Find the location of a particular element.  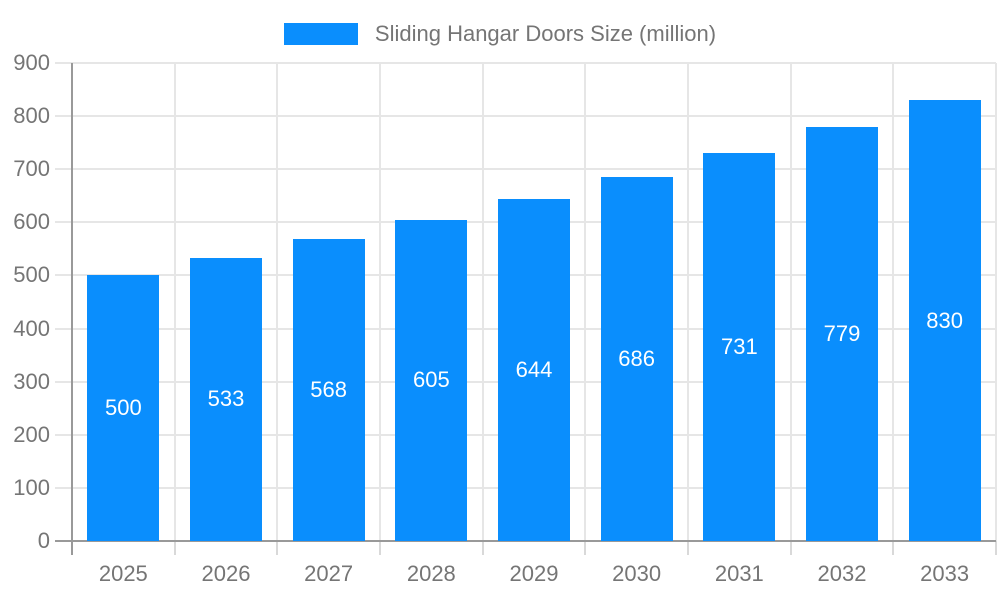

bar: 605 is located at coordinates (431, 380).